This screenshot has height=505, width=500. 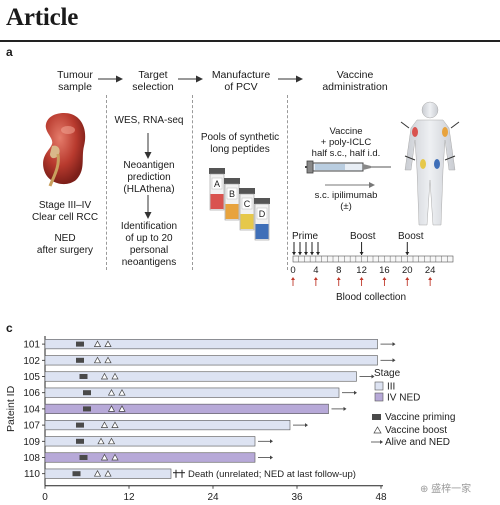 What do you see at coordinates (32, 474) in the screenshot?
I see `patient-id-label: 110` at bounding box center [32, 474].